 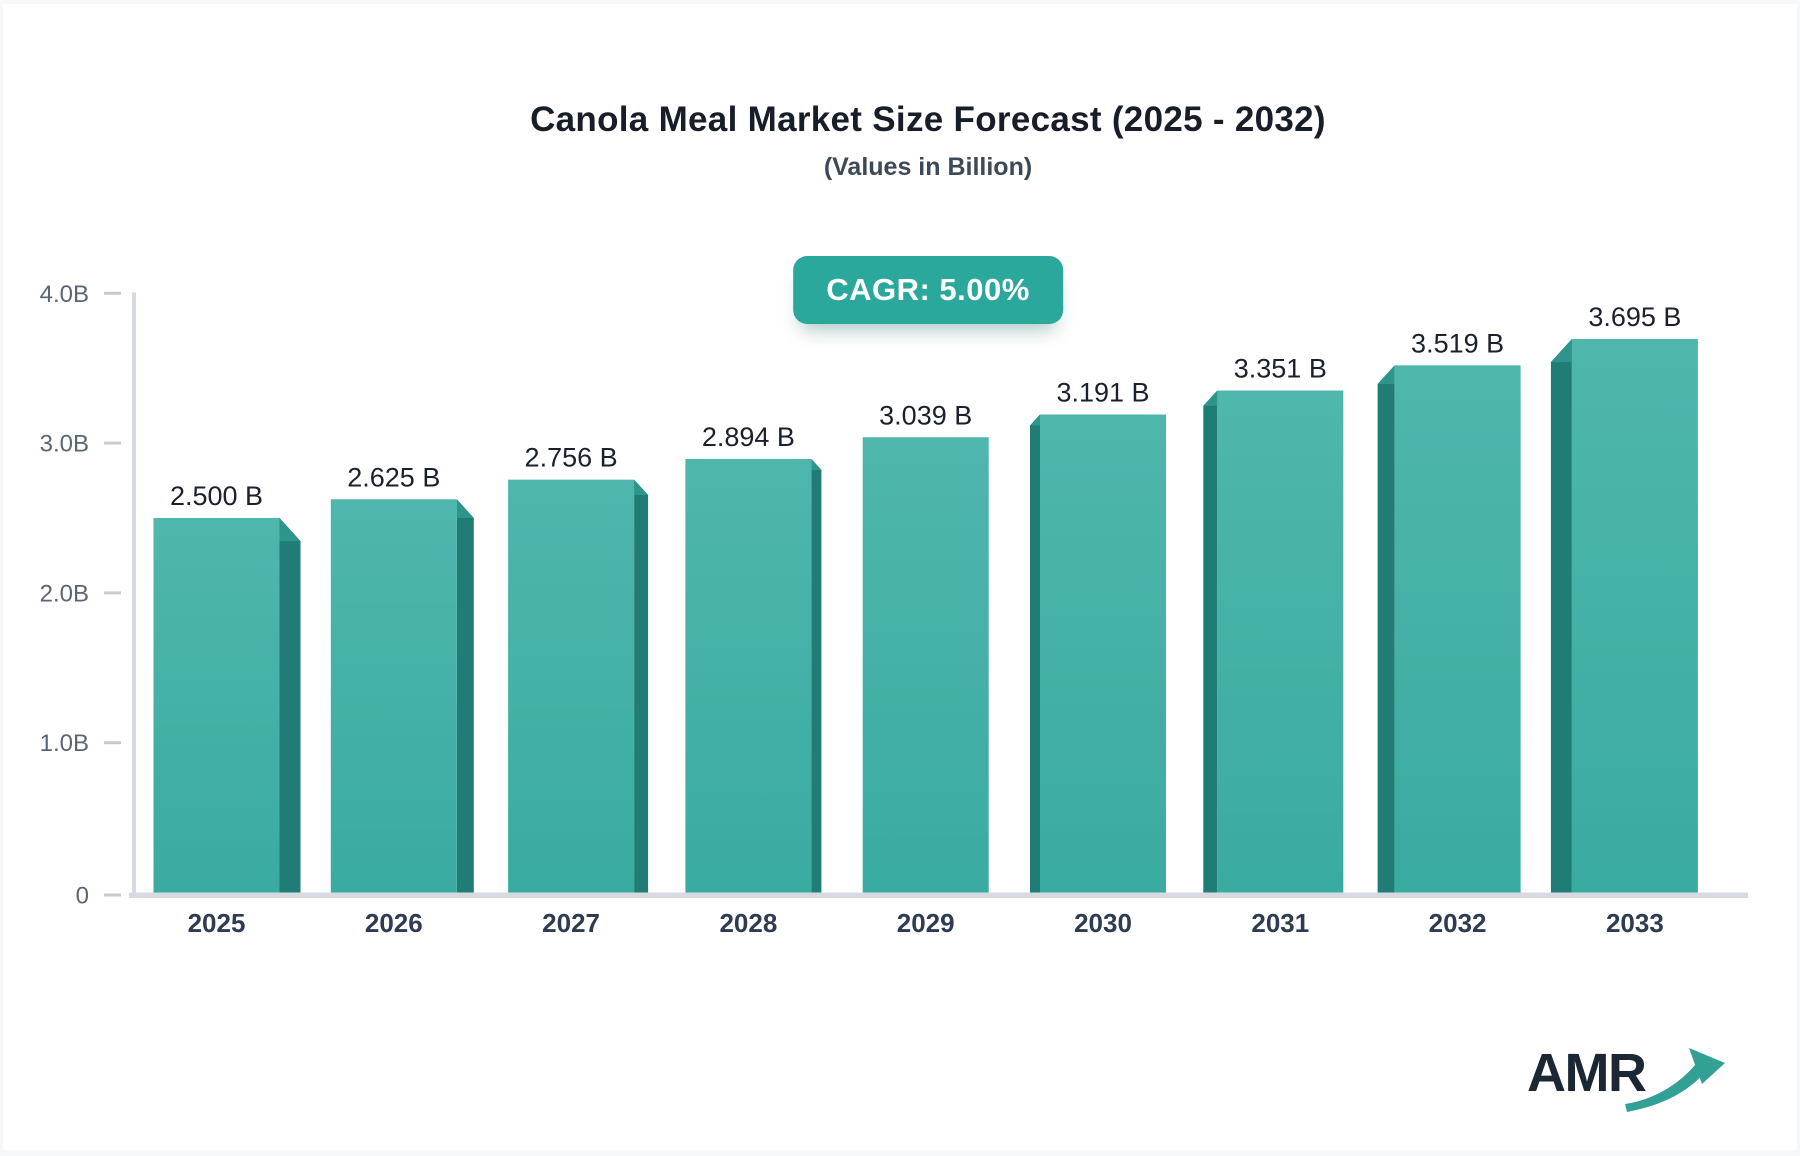 I want to click on y-tick-label: 4.0B, so click(x=64, y=294).